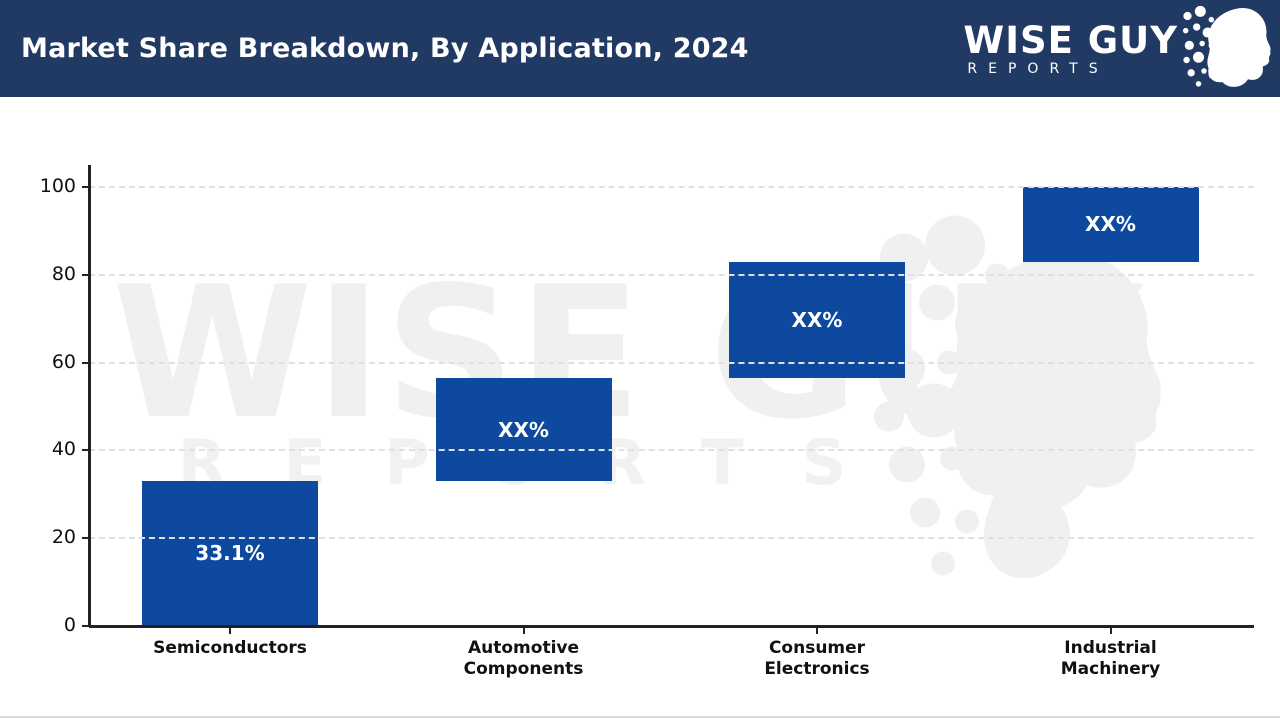  What do you see at coordinates (63, 273) in the screenshot?
I see `y-tick-label: 80` at bounding box center [63, 273].